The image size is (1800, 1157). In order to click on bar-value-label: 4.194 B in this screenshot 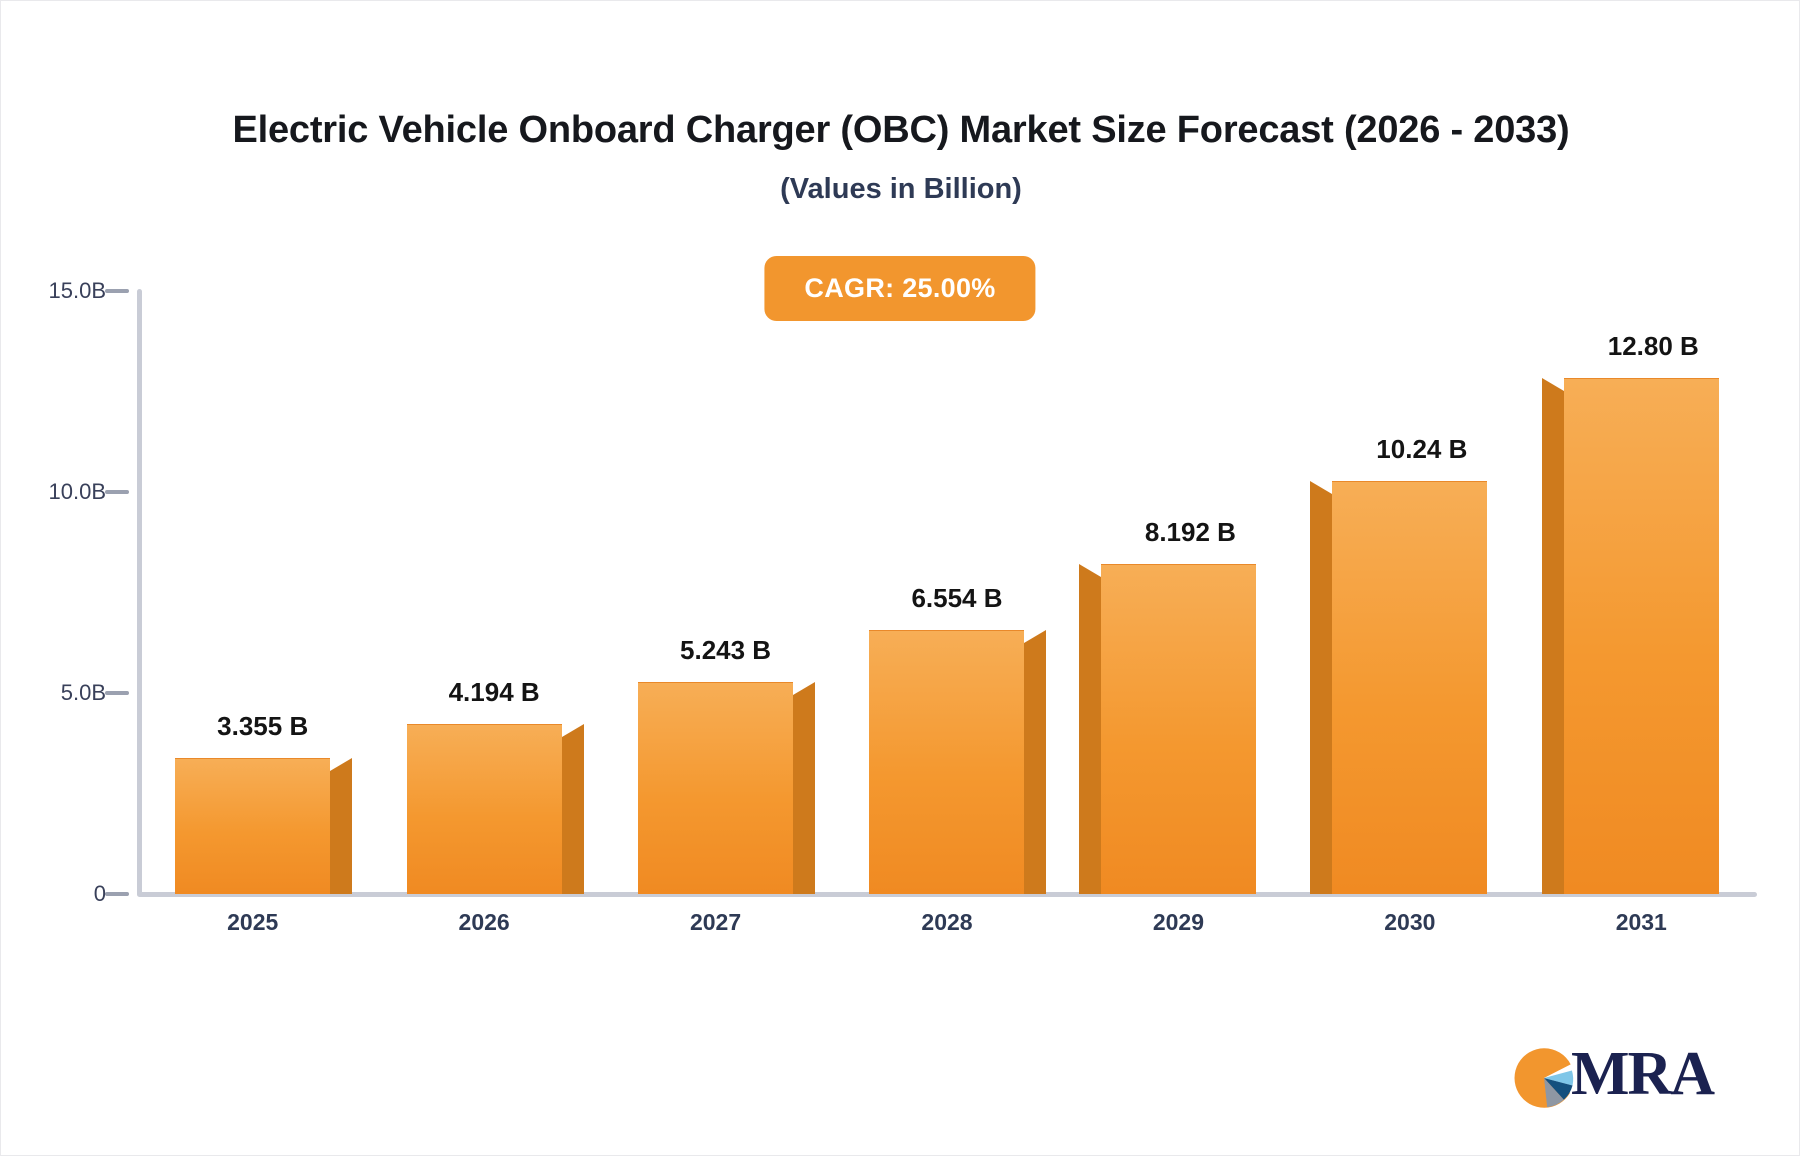, I will do `click(494, 692)`.